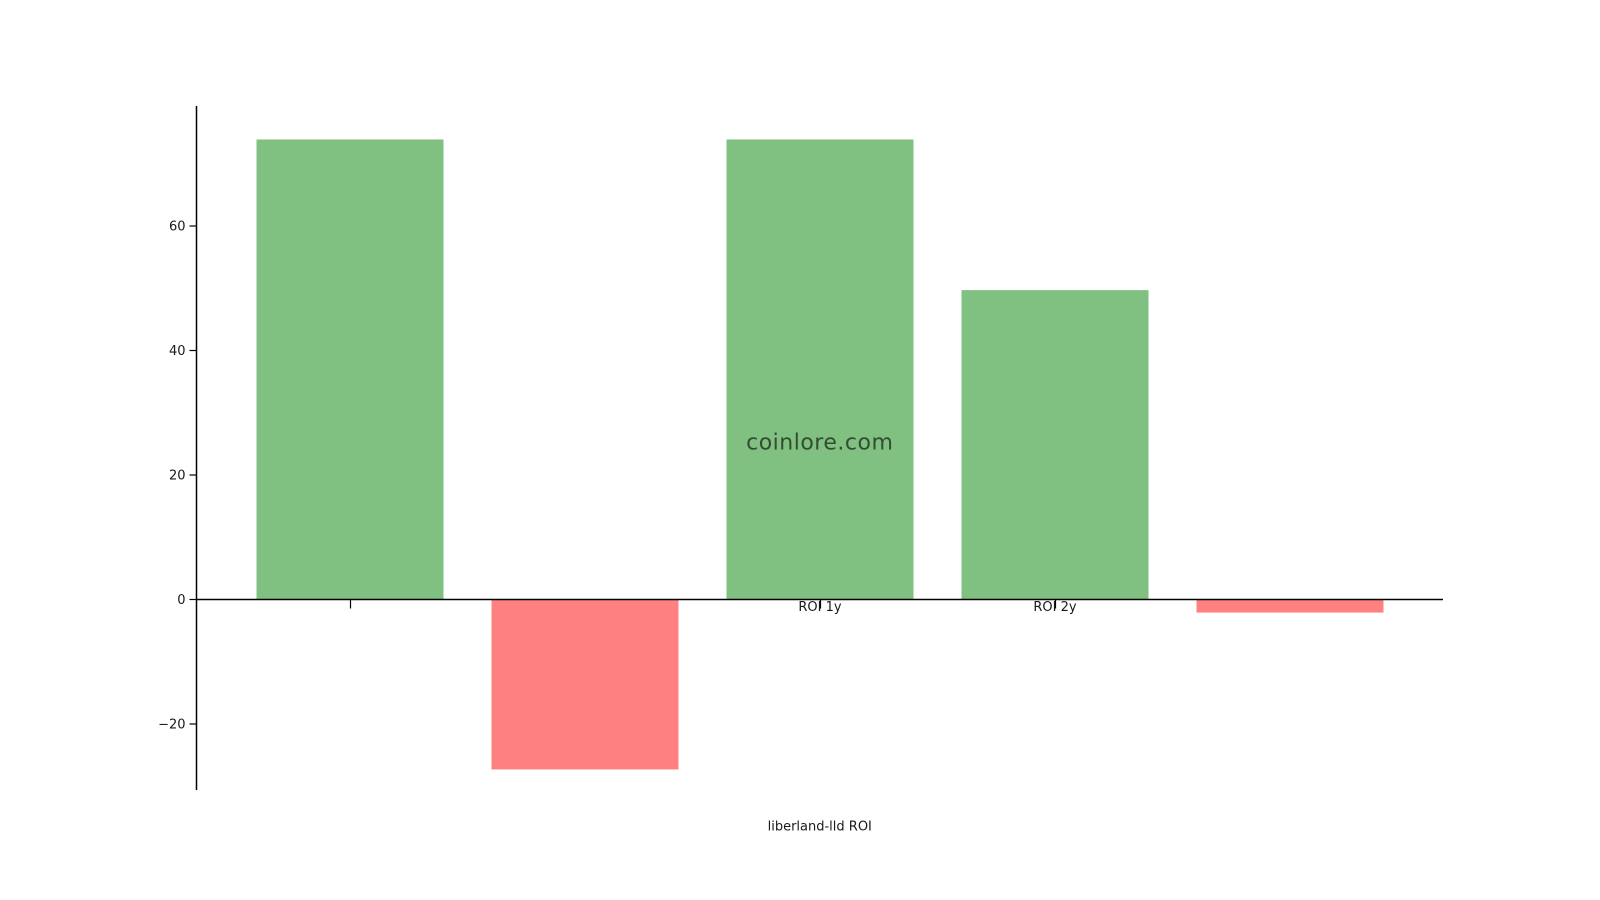 The width and height of the screenshot is (1600, 900). Describe the element at coordinates (937, 607) in the screenshot. I see `x-axis-tick-labels: ROI 1y ROI 2y` at that location.